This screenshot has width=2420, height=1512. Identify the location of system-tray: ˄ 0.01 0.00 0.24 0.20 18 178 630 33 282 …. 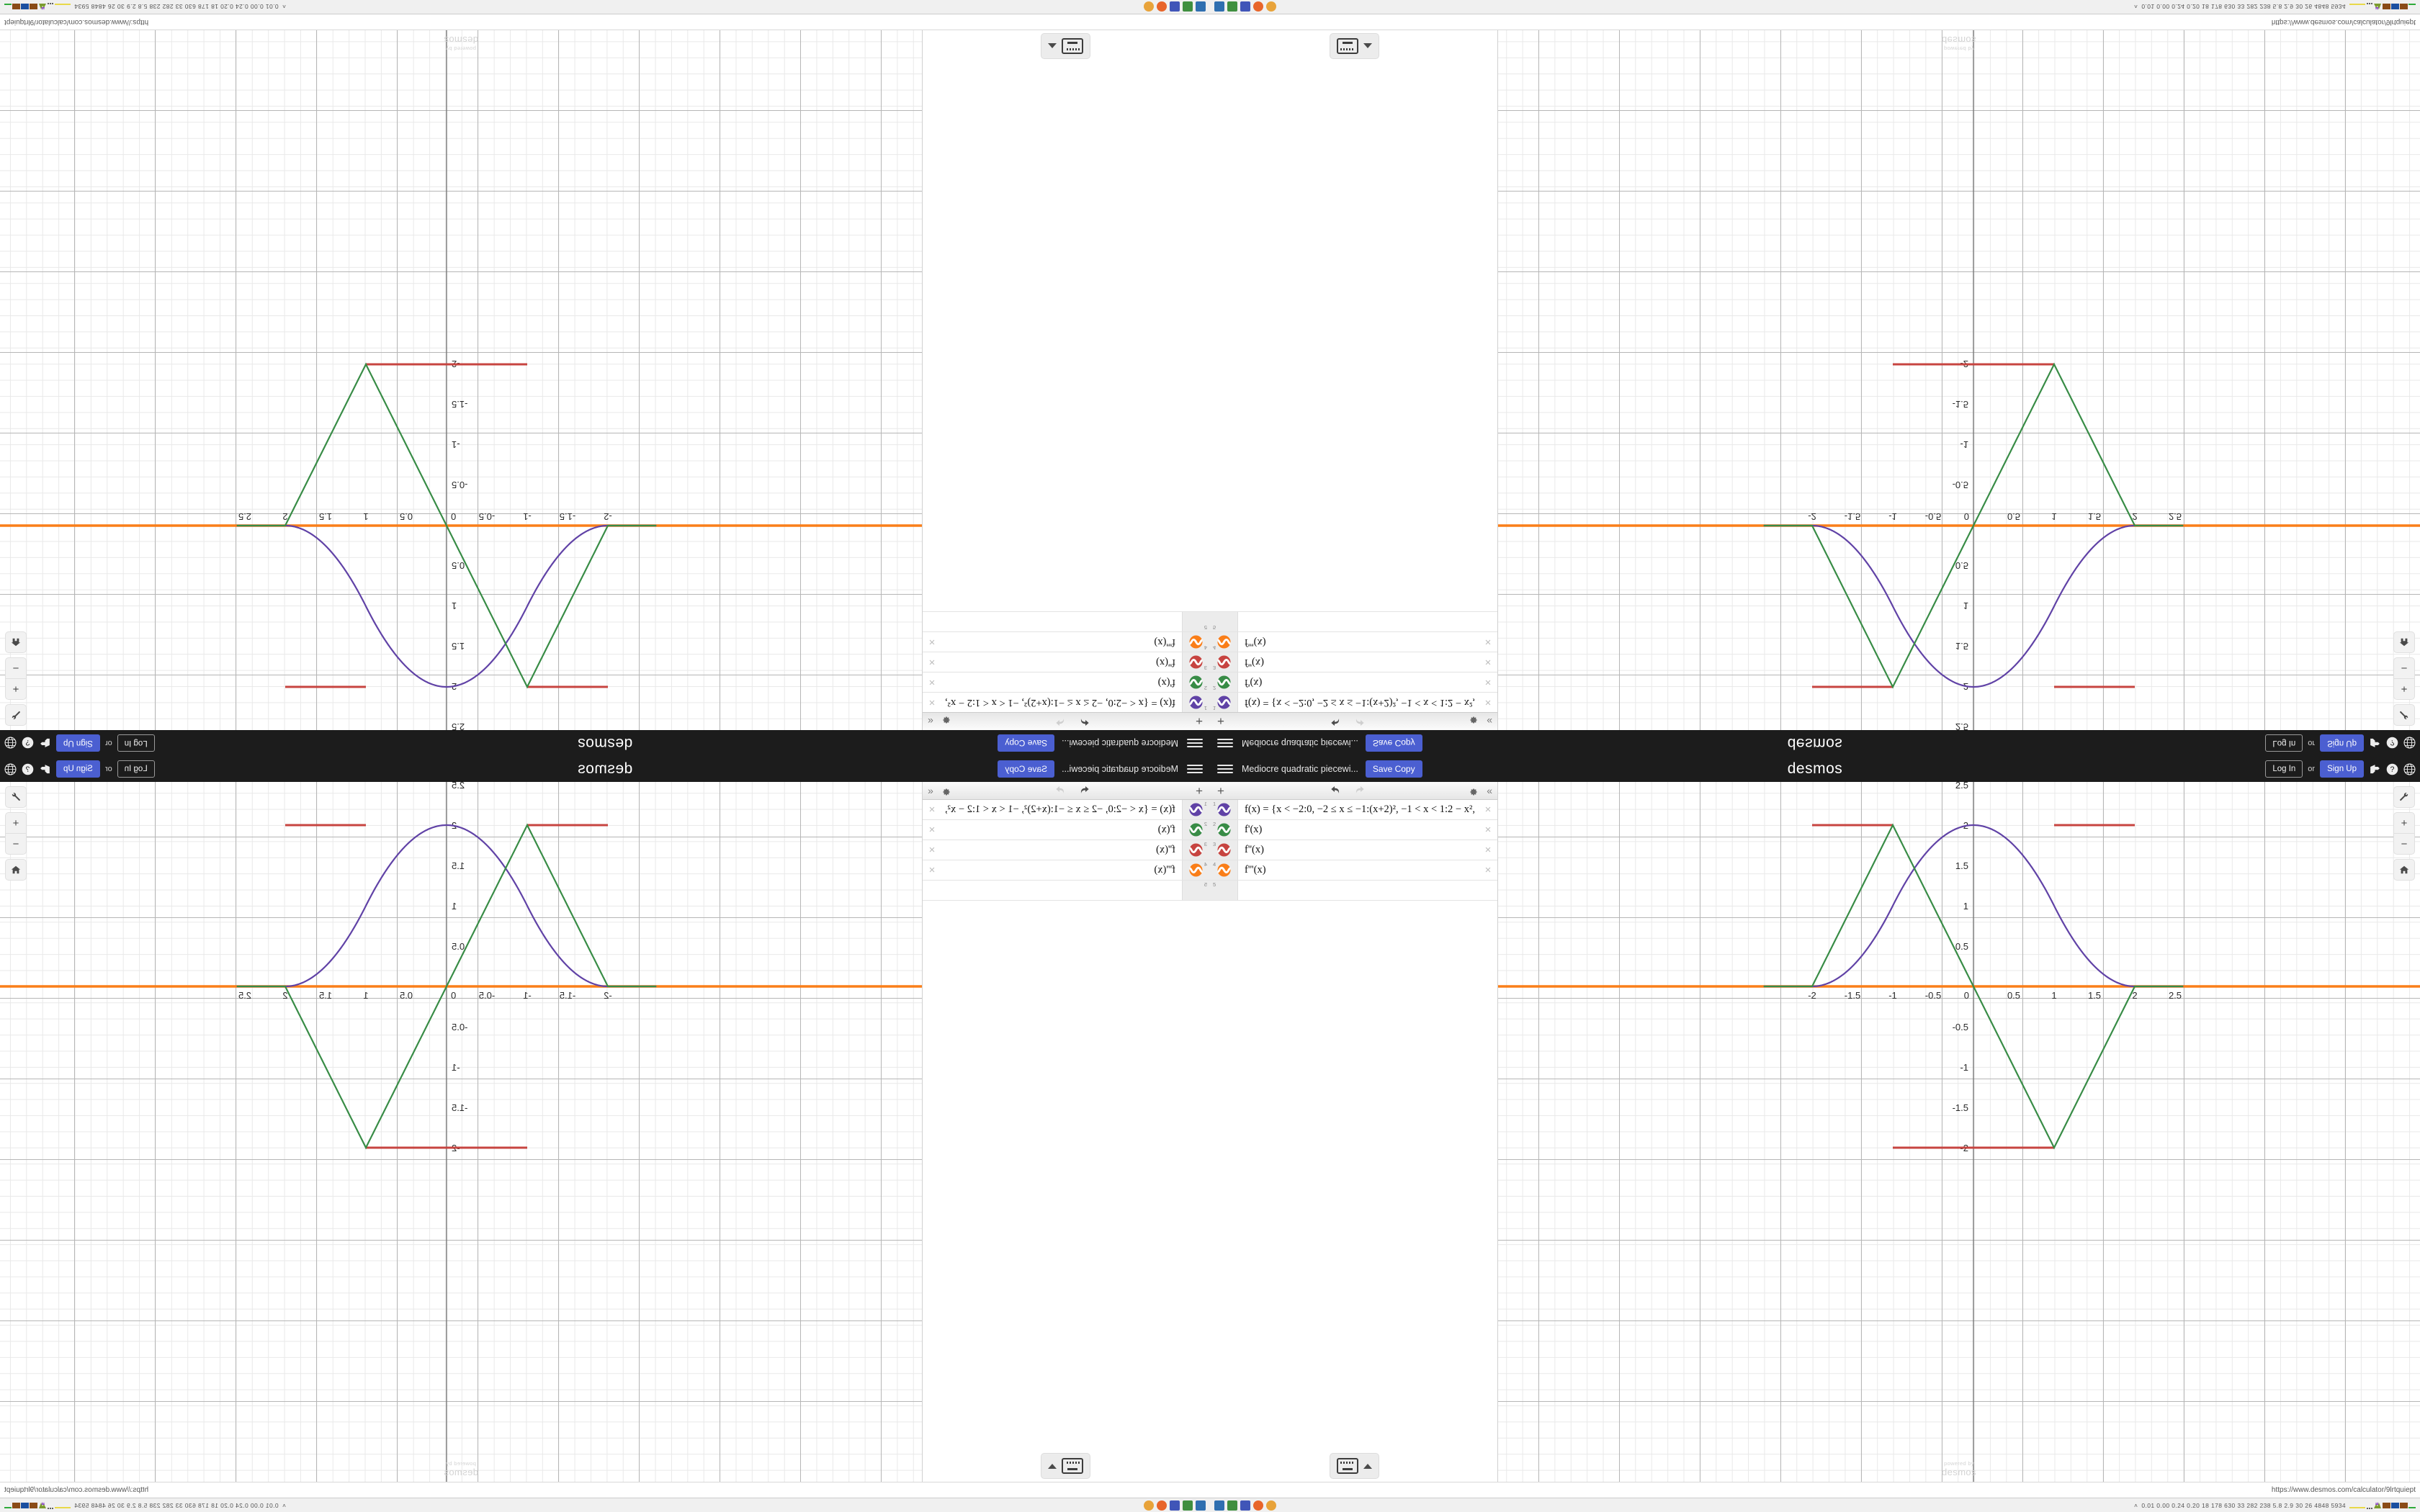
(2275, 7).